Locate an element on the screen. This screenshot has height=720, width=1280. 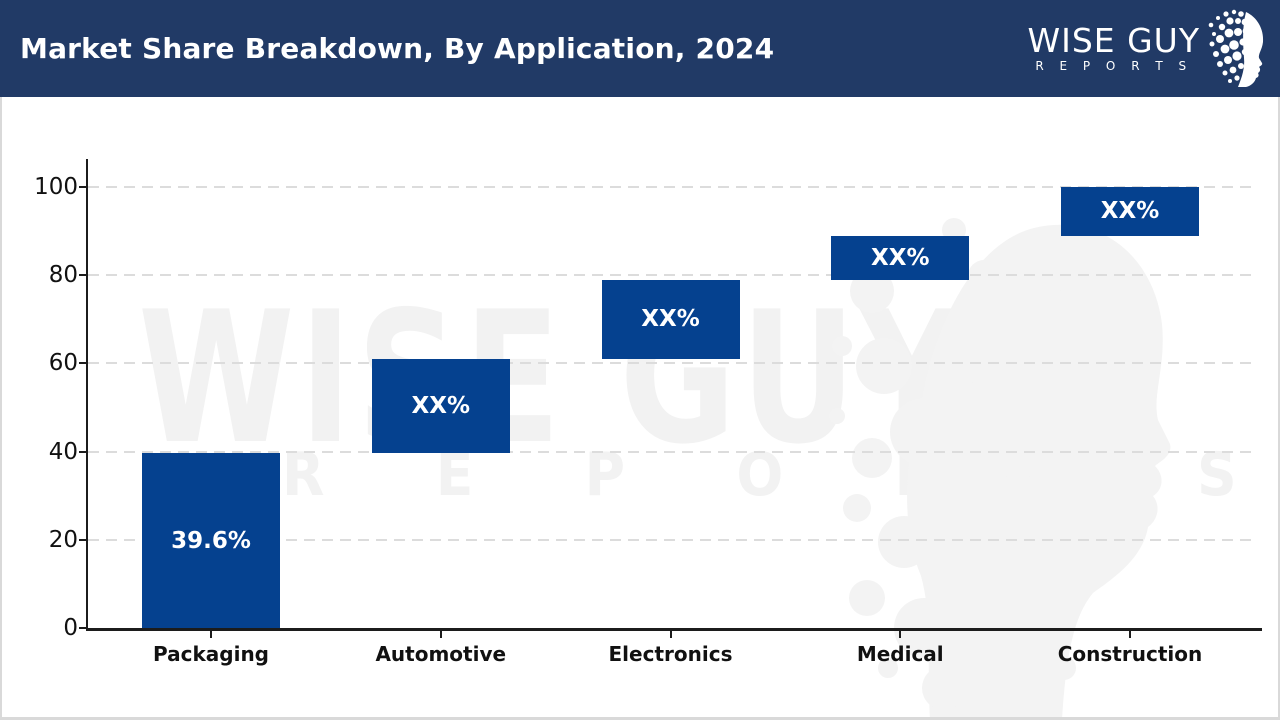
bar-automotive: XX% is located at coordinates (440, 406).